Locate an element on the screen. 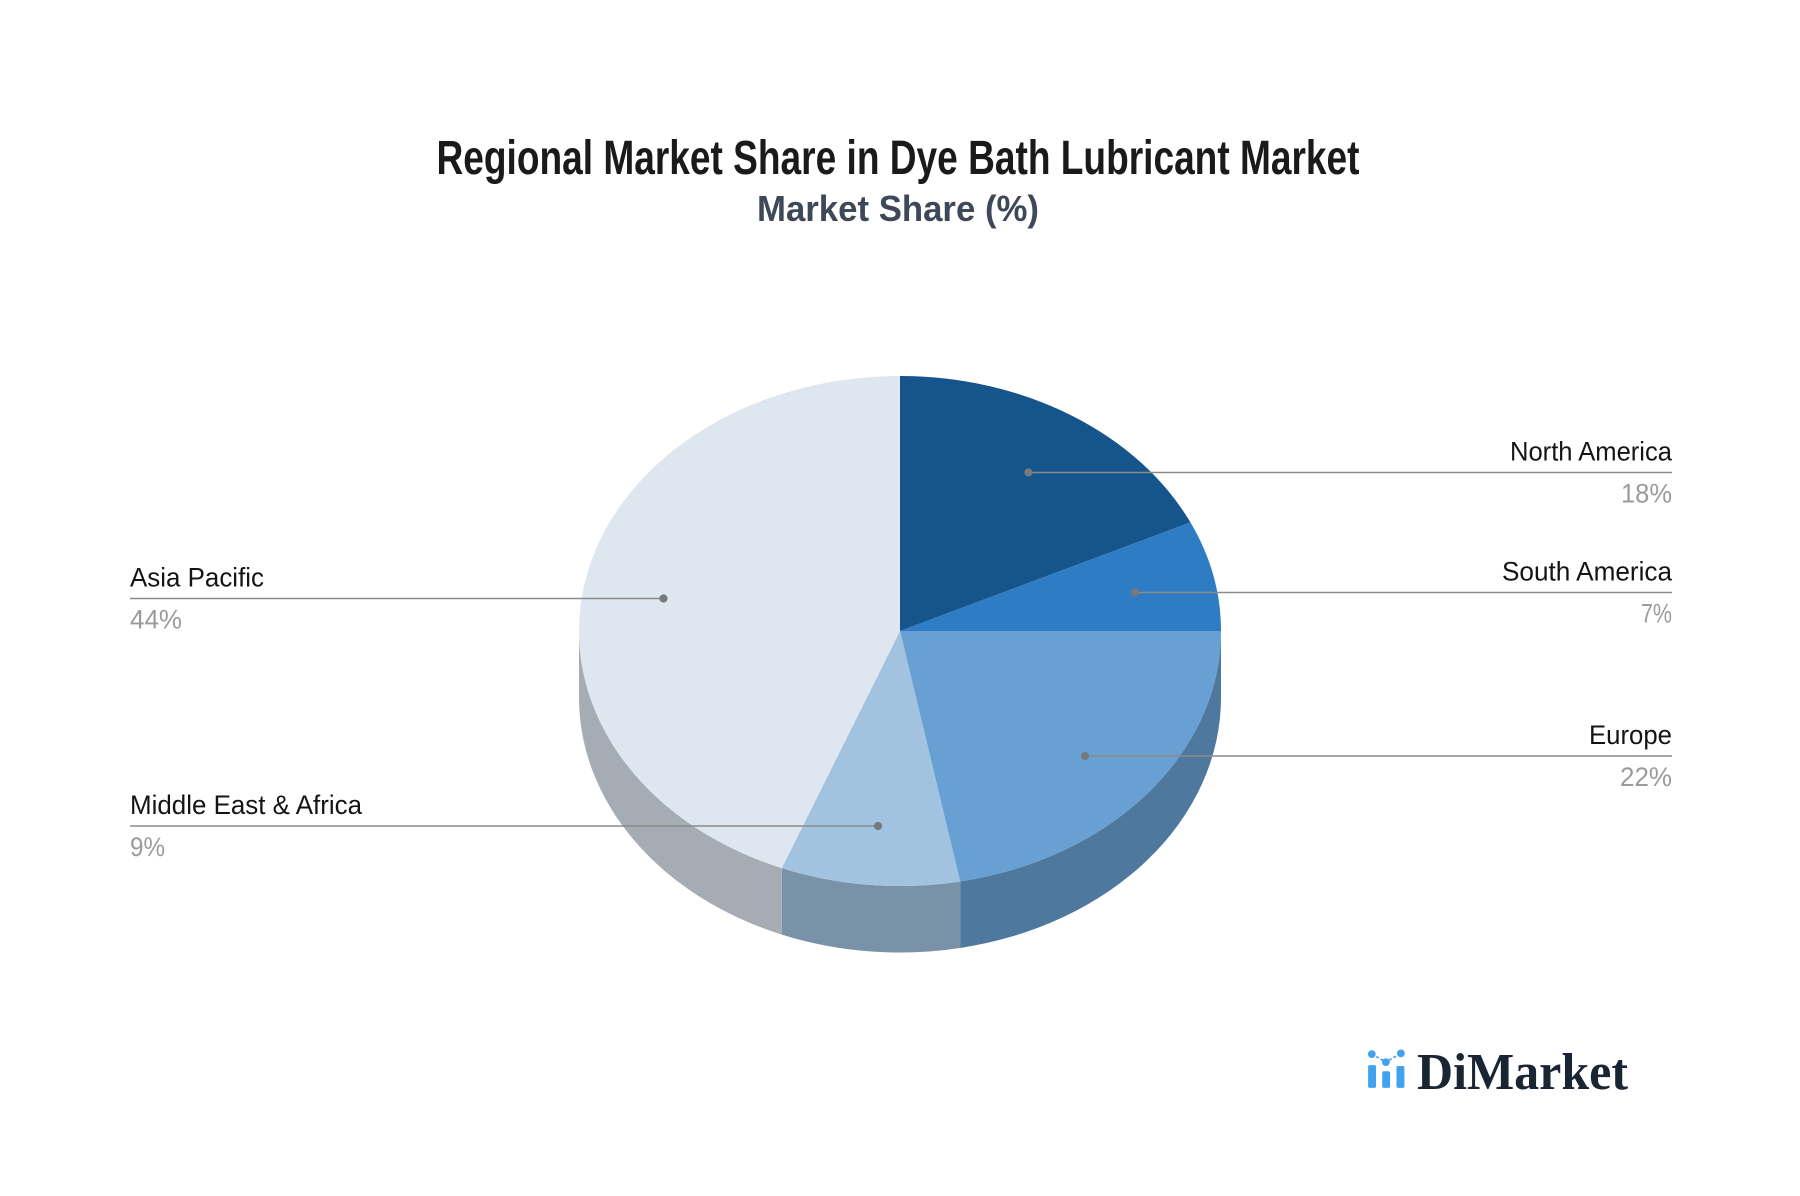 This screenshot has height=1196, width=1800. svg-text: Europe is located at coordinates (1630, 735).